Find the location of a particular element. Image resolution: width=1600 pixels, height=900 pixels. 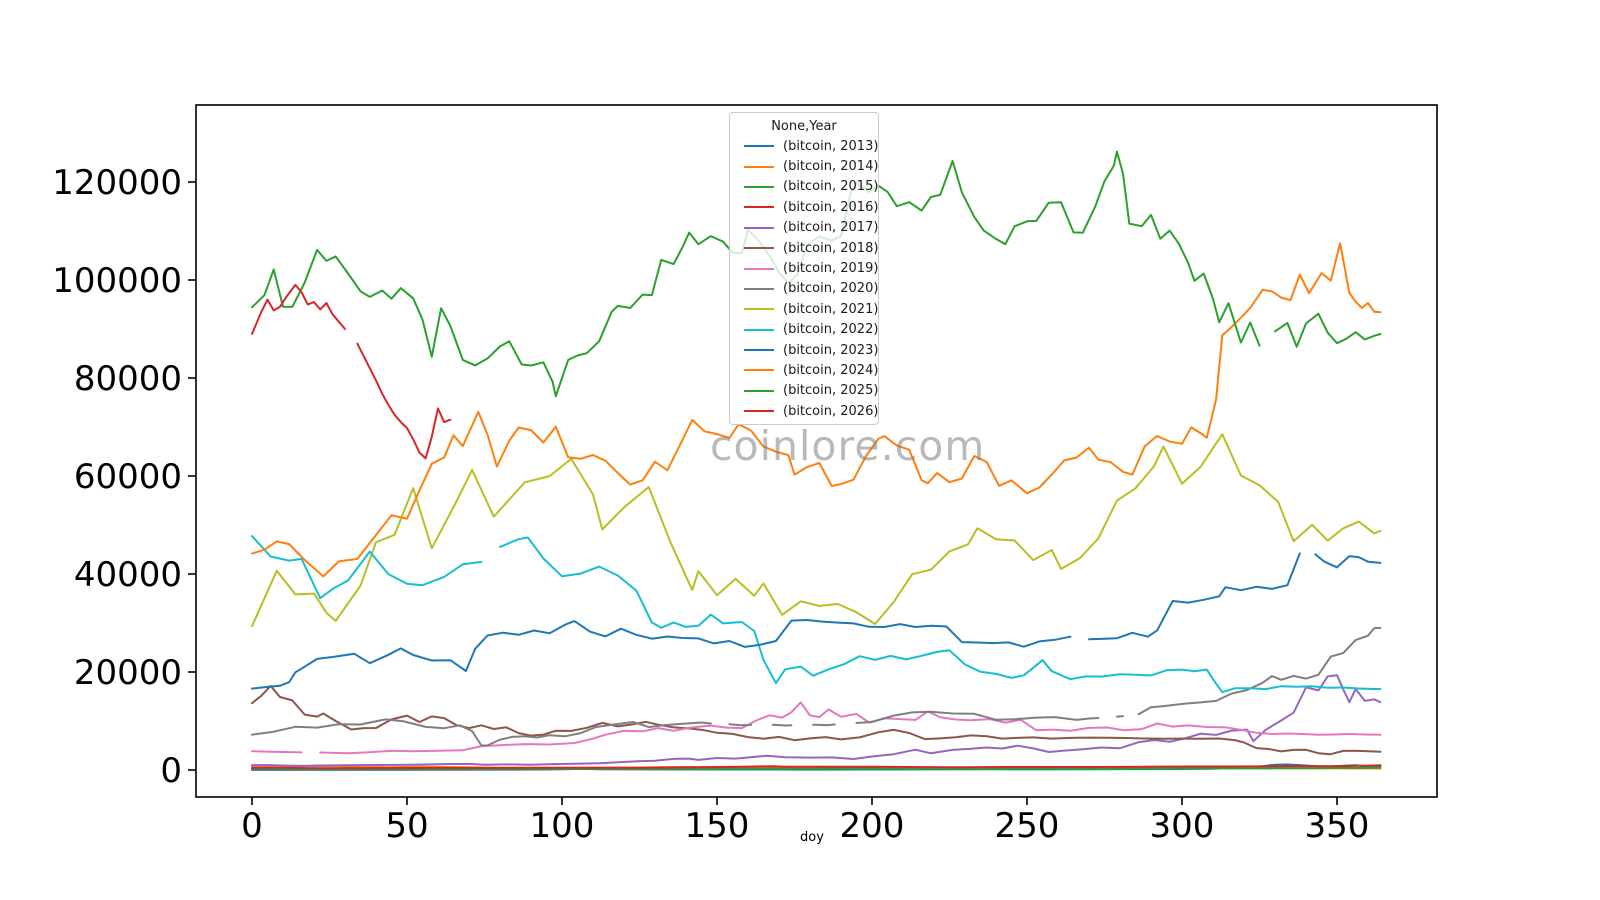

legend-item-label: (bitcoin, 2026) is located at coordinates (831, 411).